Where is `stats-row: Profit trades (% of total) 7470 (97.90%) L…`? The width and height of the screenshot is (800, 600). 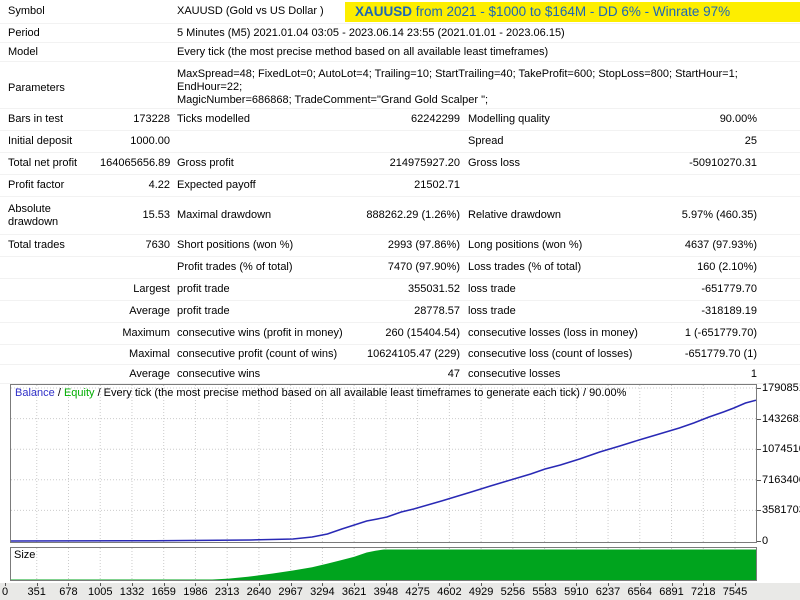
stats-row: Profit trades (% of total) 7470 (97.90%) L… is located at coordinates (400, 268).